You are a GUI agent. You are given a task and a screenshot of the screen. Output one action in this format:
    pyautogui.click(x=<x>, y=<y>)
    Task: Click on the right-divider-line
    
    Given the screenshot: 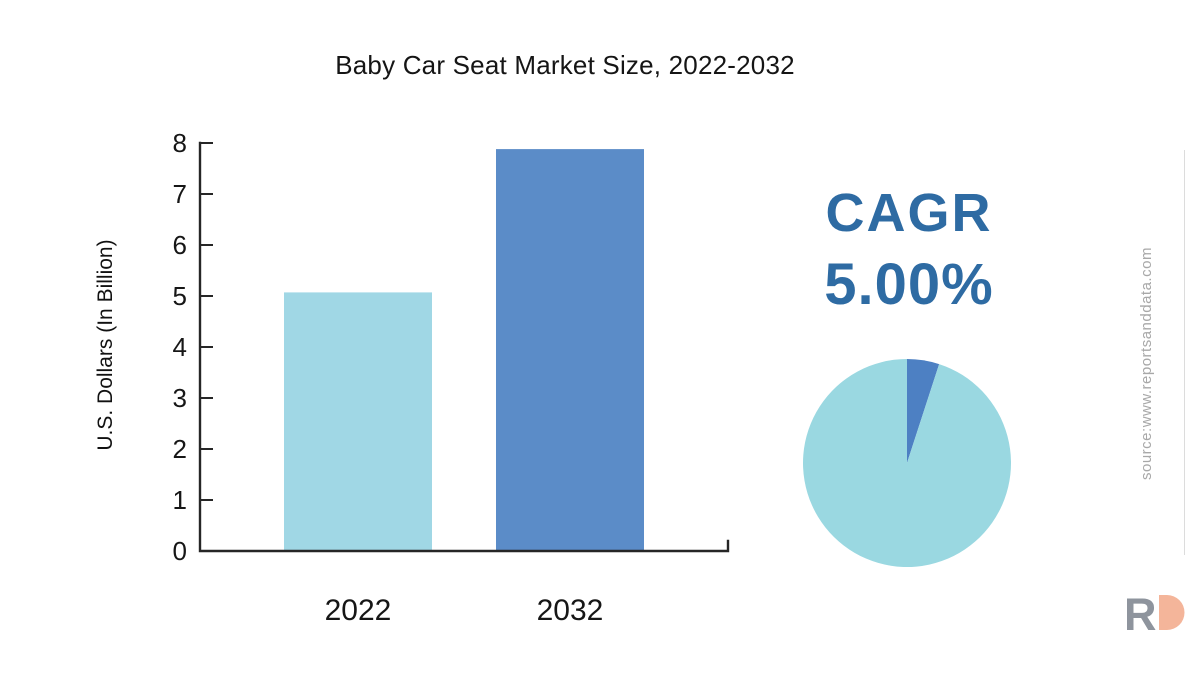 What is the action you would take?
    pyautogui.click(x=1184, y=352)
    